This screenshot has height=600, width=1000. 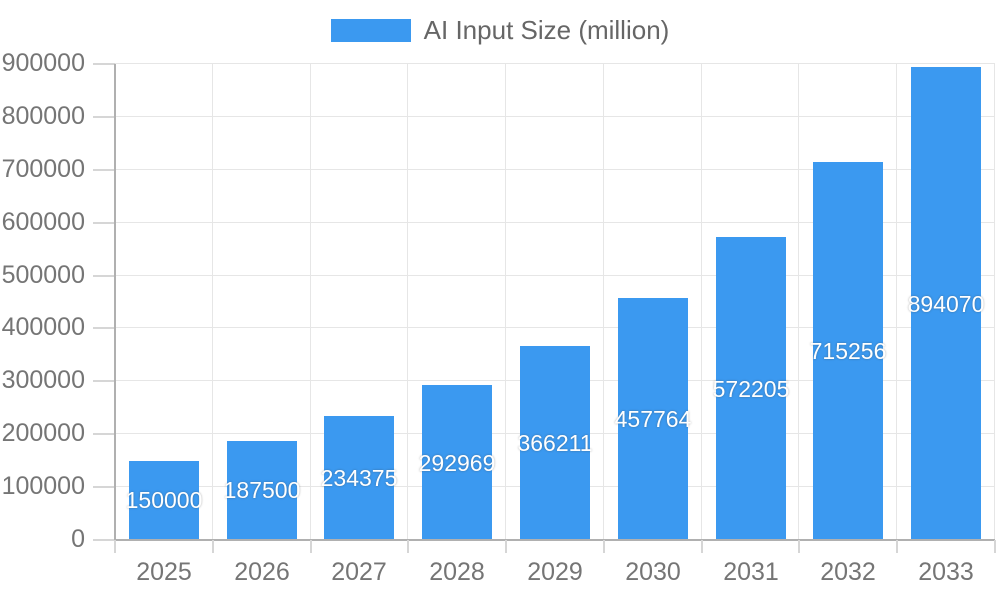 I want to click on y-axis-tick-label: 900000, so click(x=43, y=63).